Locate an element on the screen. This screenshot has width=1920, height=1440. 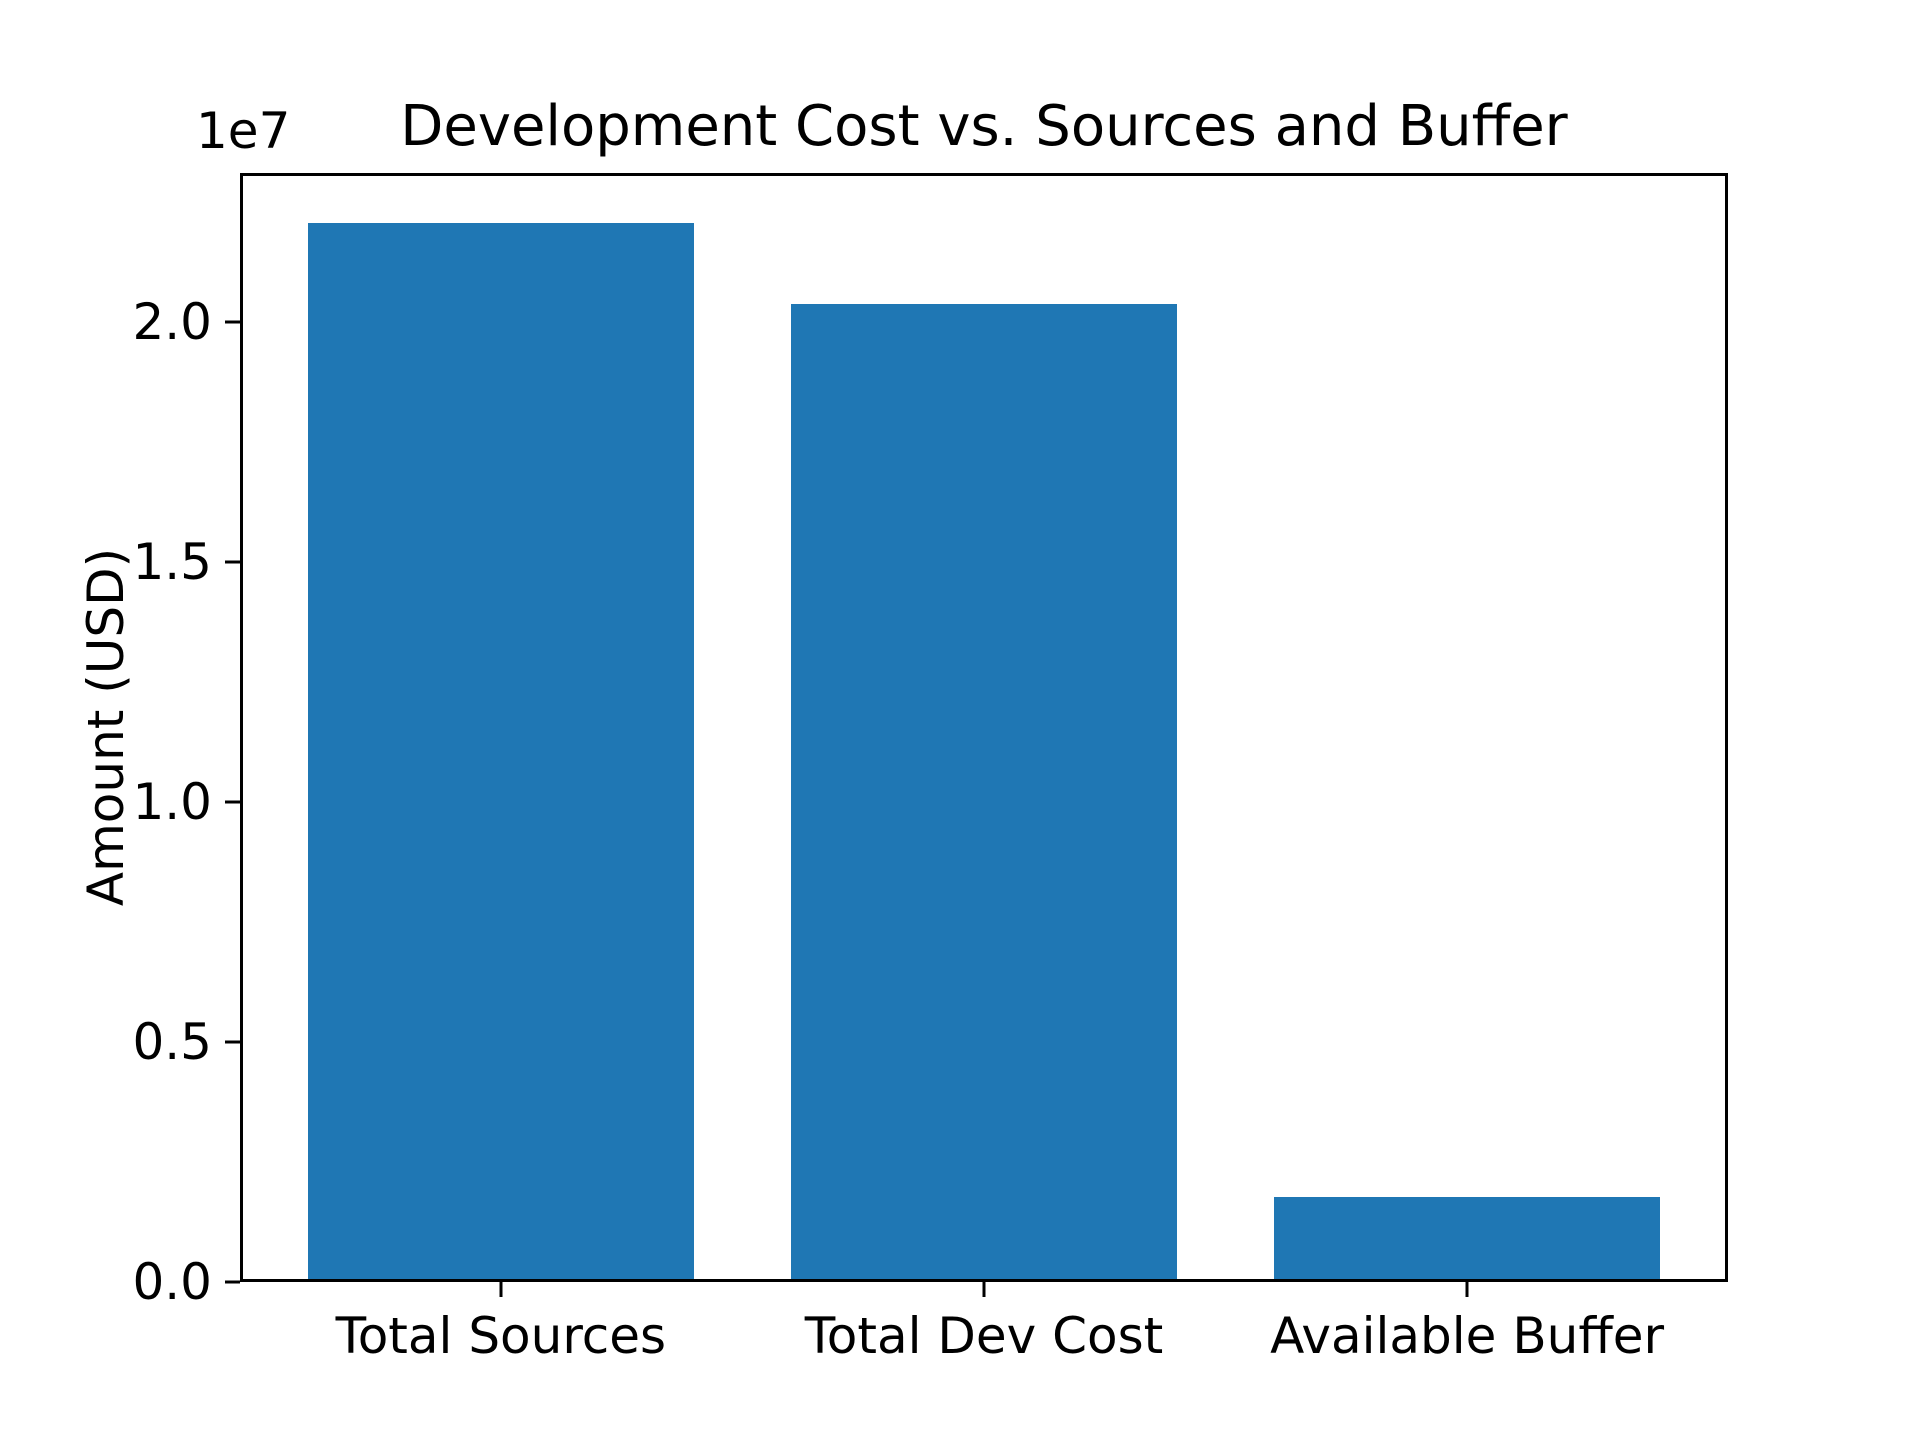
y-tick-label: 1.5 is located at coordinates (172, 561).